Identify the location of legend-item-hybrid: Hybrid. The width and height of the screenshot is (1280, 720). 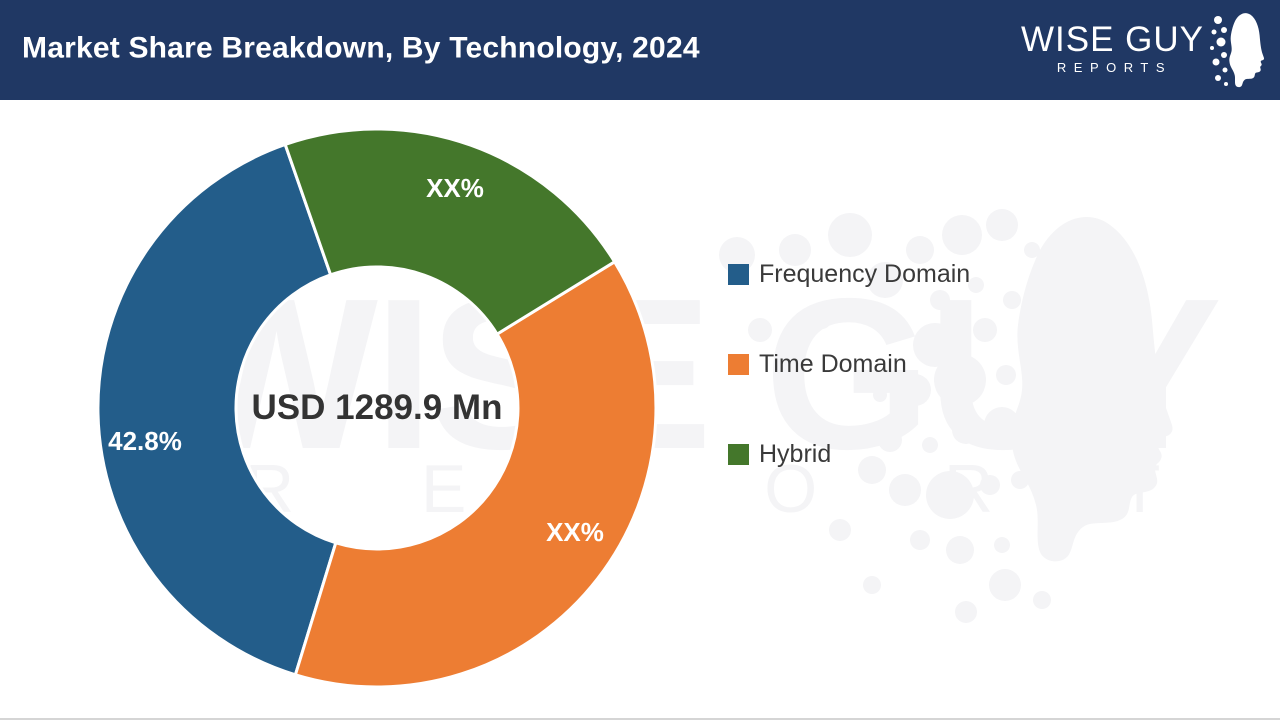
(849, 454).